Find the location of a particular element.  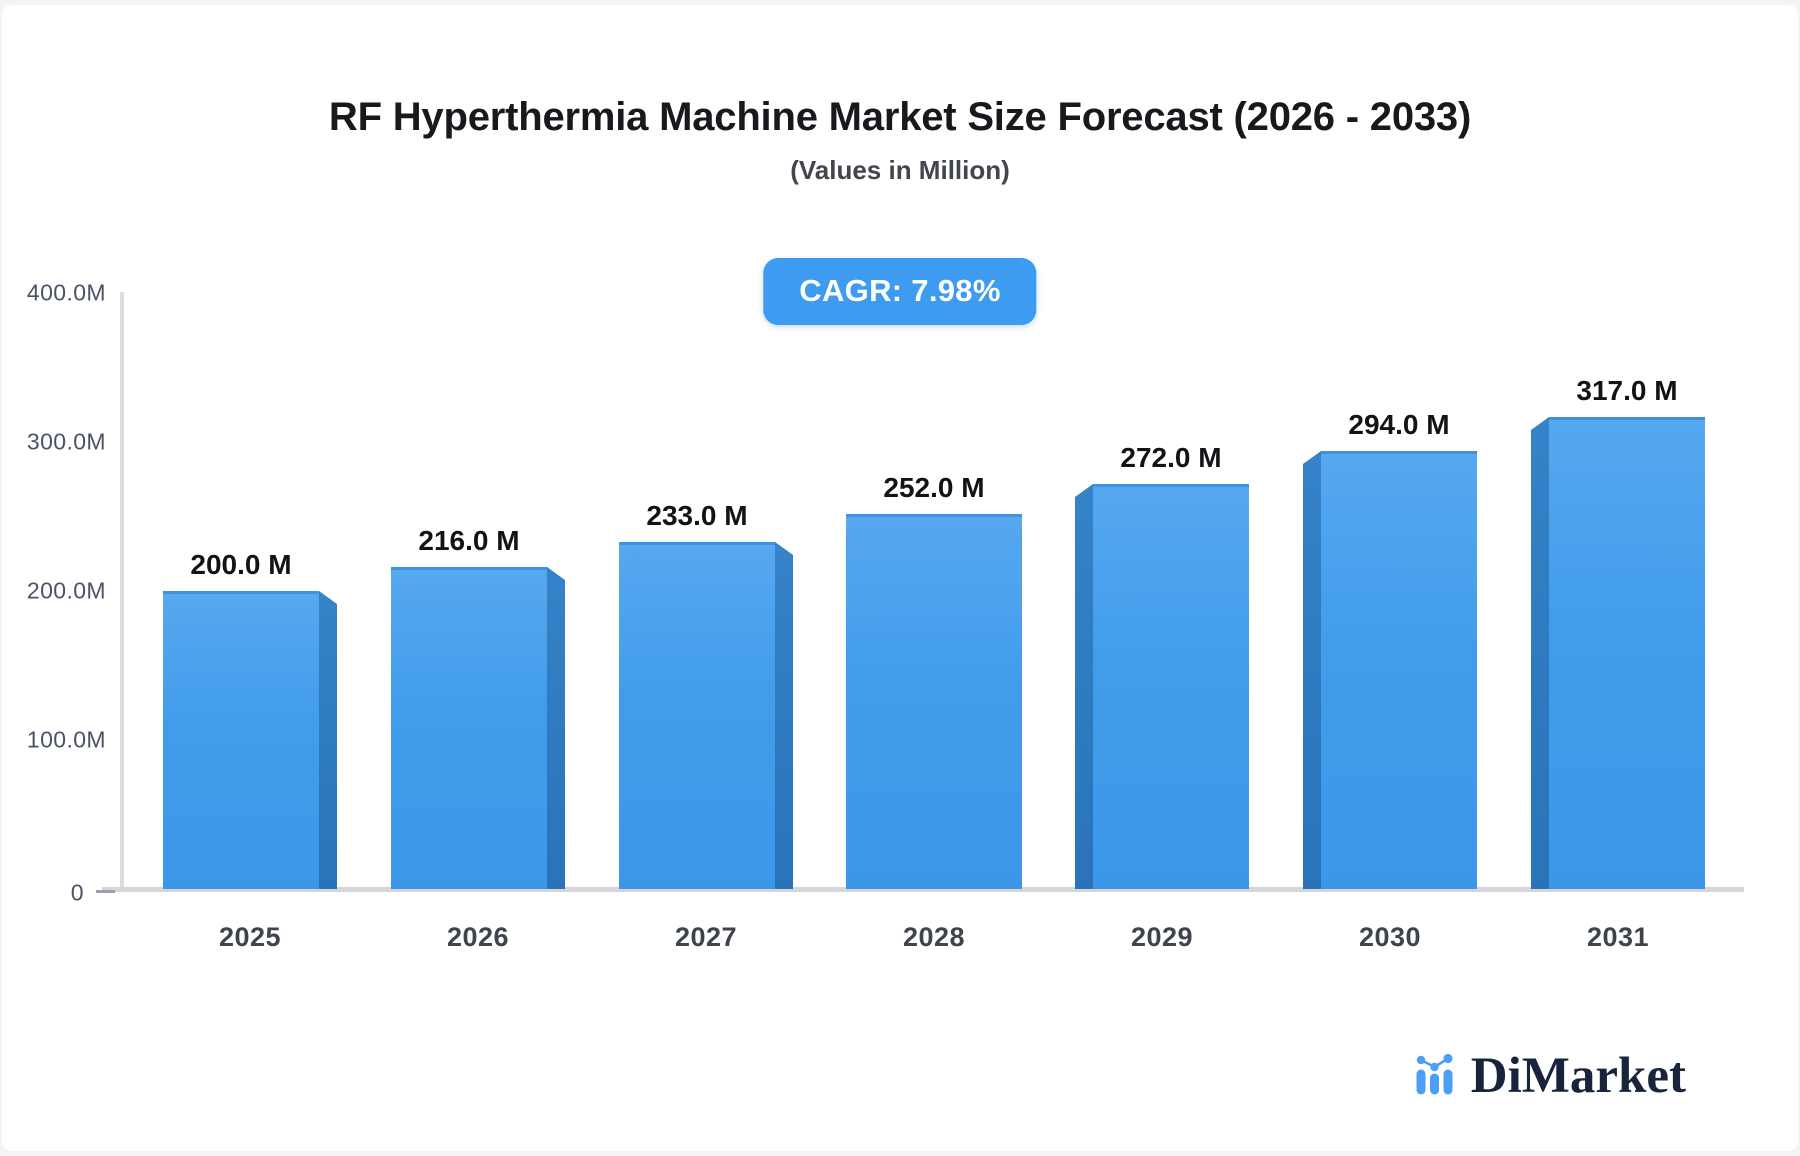

y-axis-tick-label: 100.0M is located at coordinates (66, 739).